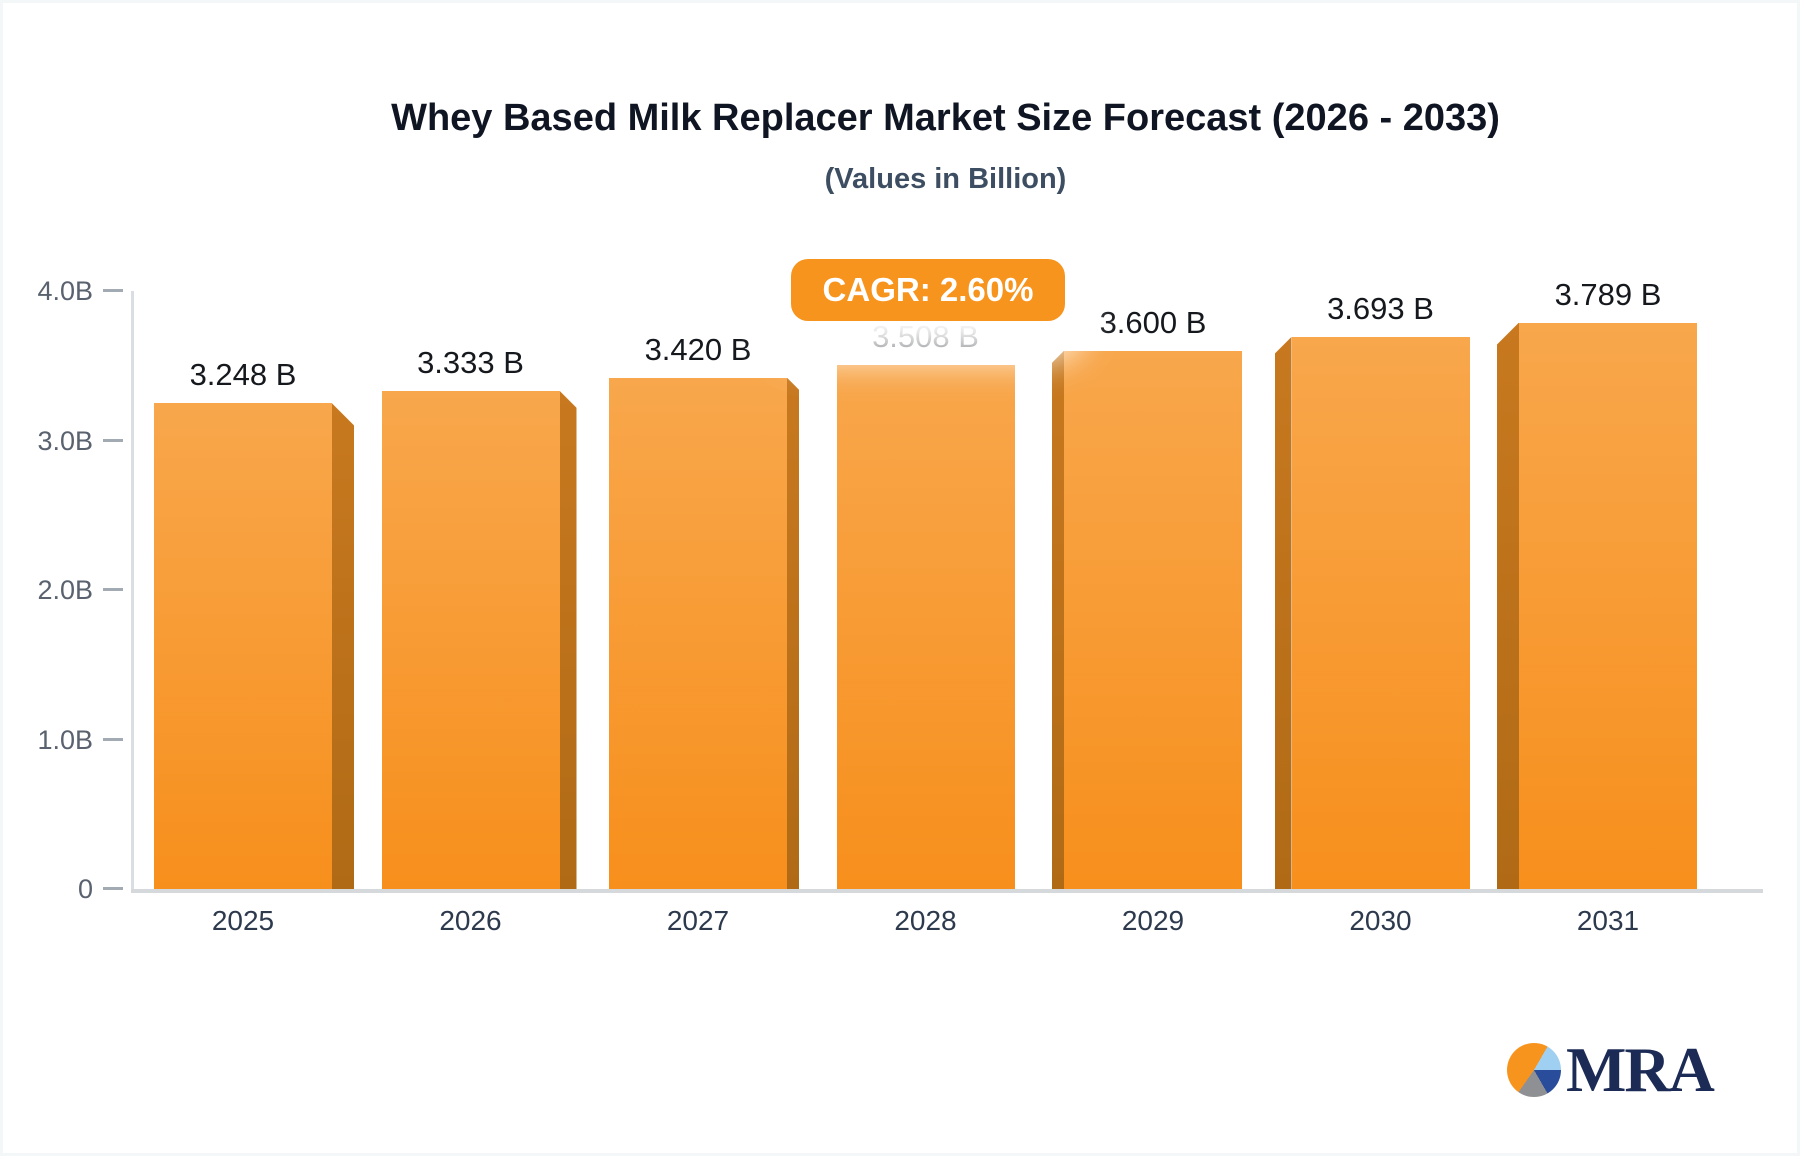 The width and height of the screenshot is (1800, 1156). What do you see at coordinates (947, 891) in the screenshot?
I see `x-axis-line` at bounding box center [947, 891].